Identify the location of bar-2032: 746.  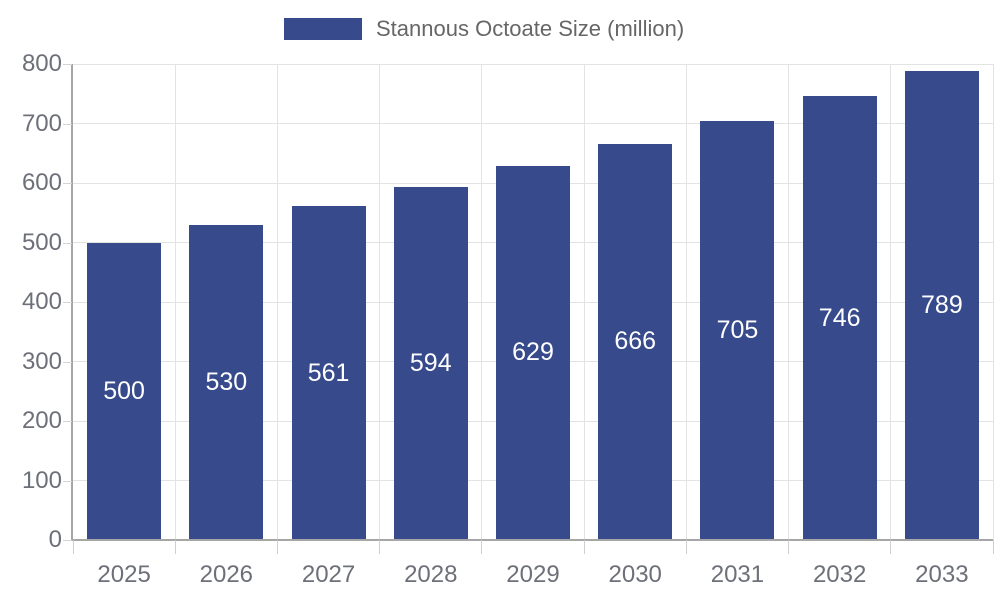
(839, 318).